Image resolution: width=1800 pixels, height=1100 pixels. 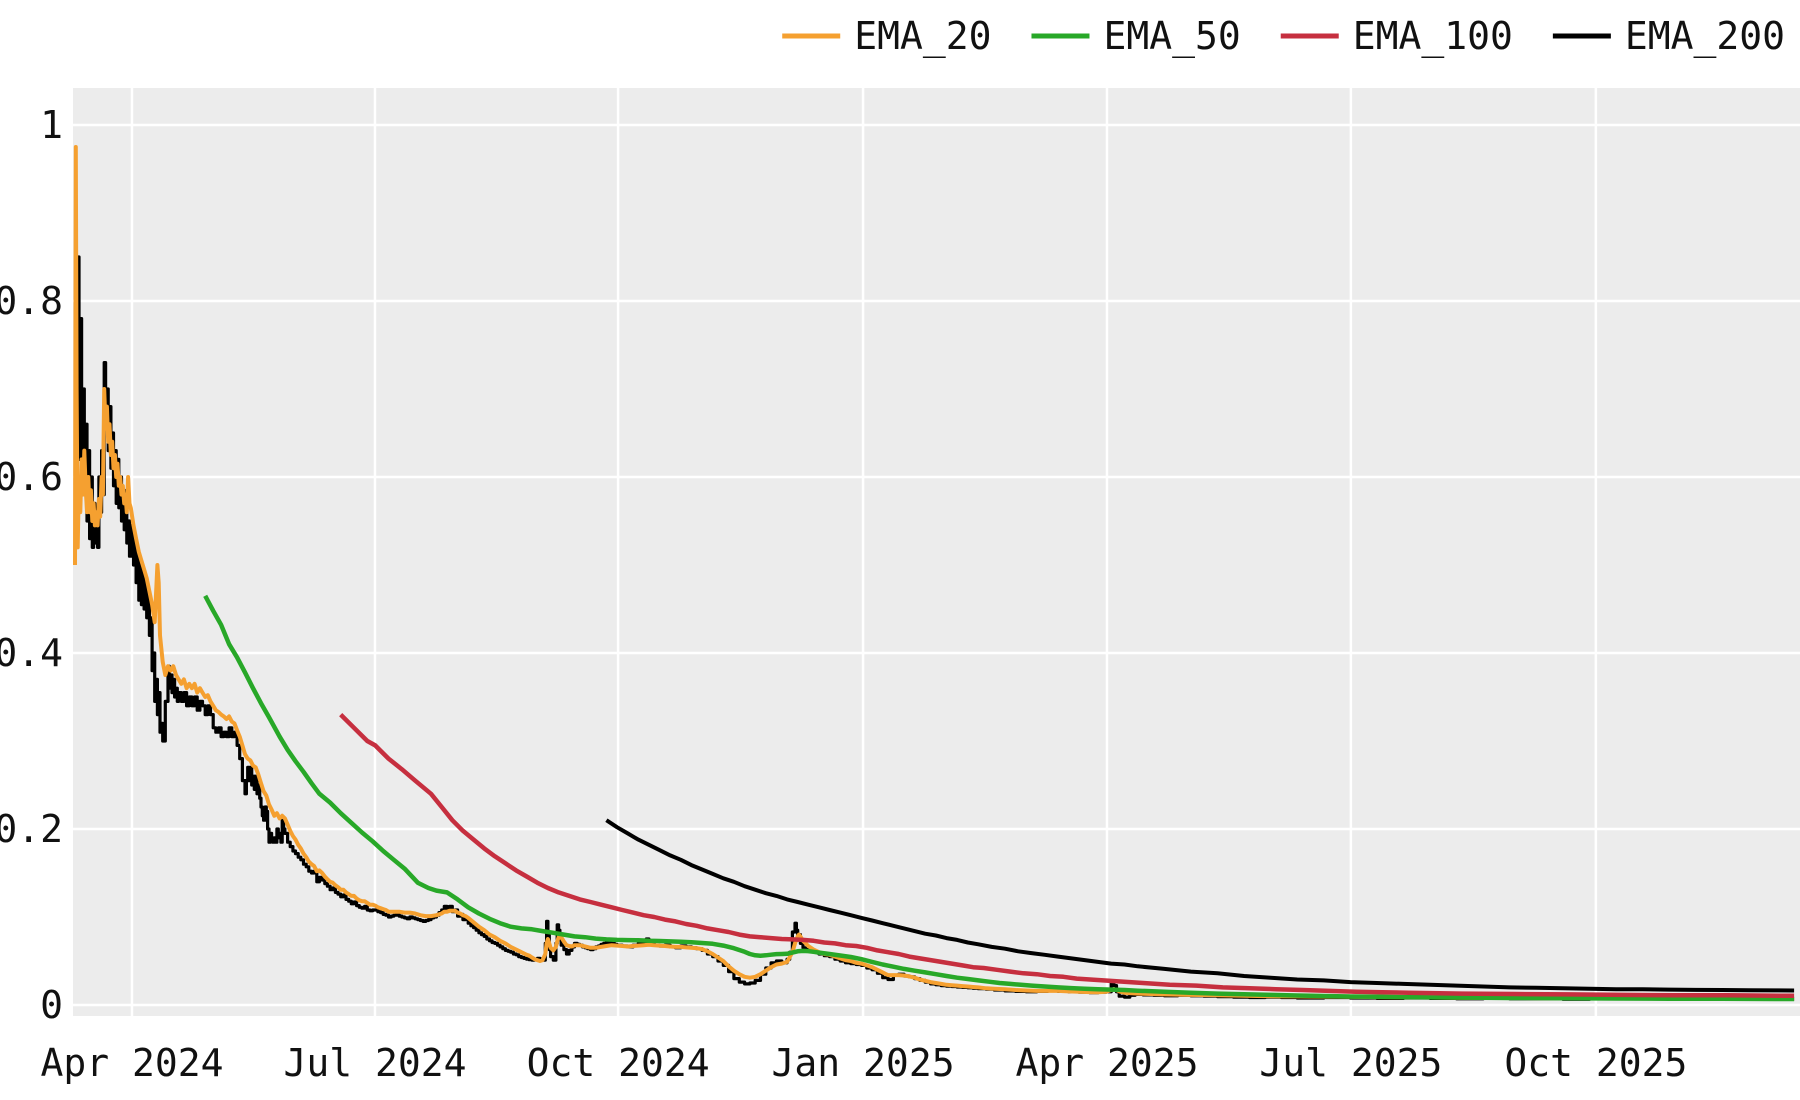 I want to click on x-tick-label: Oct 2024, so click(x=618, y=1063).